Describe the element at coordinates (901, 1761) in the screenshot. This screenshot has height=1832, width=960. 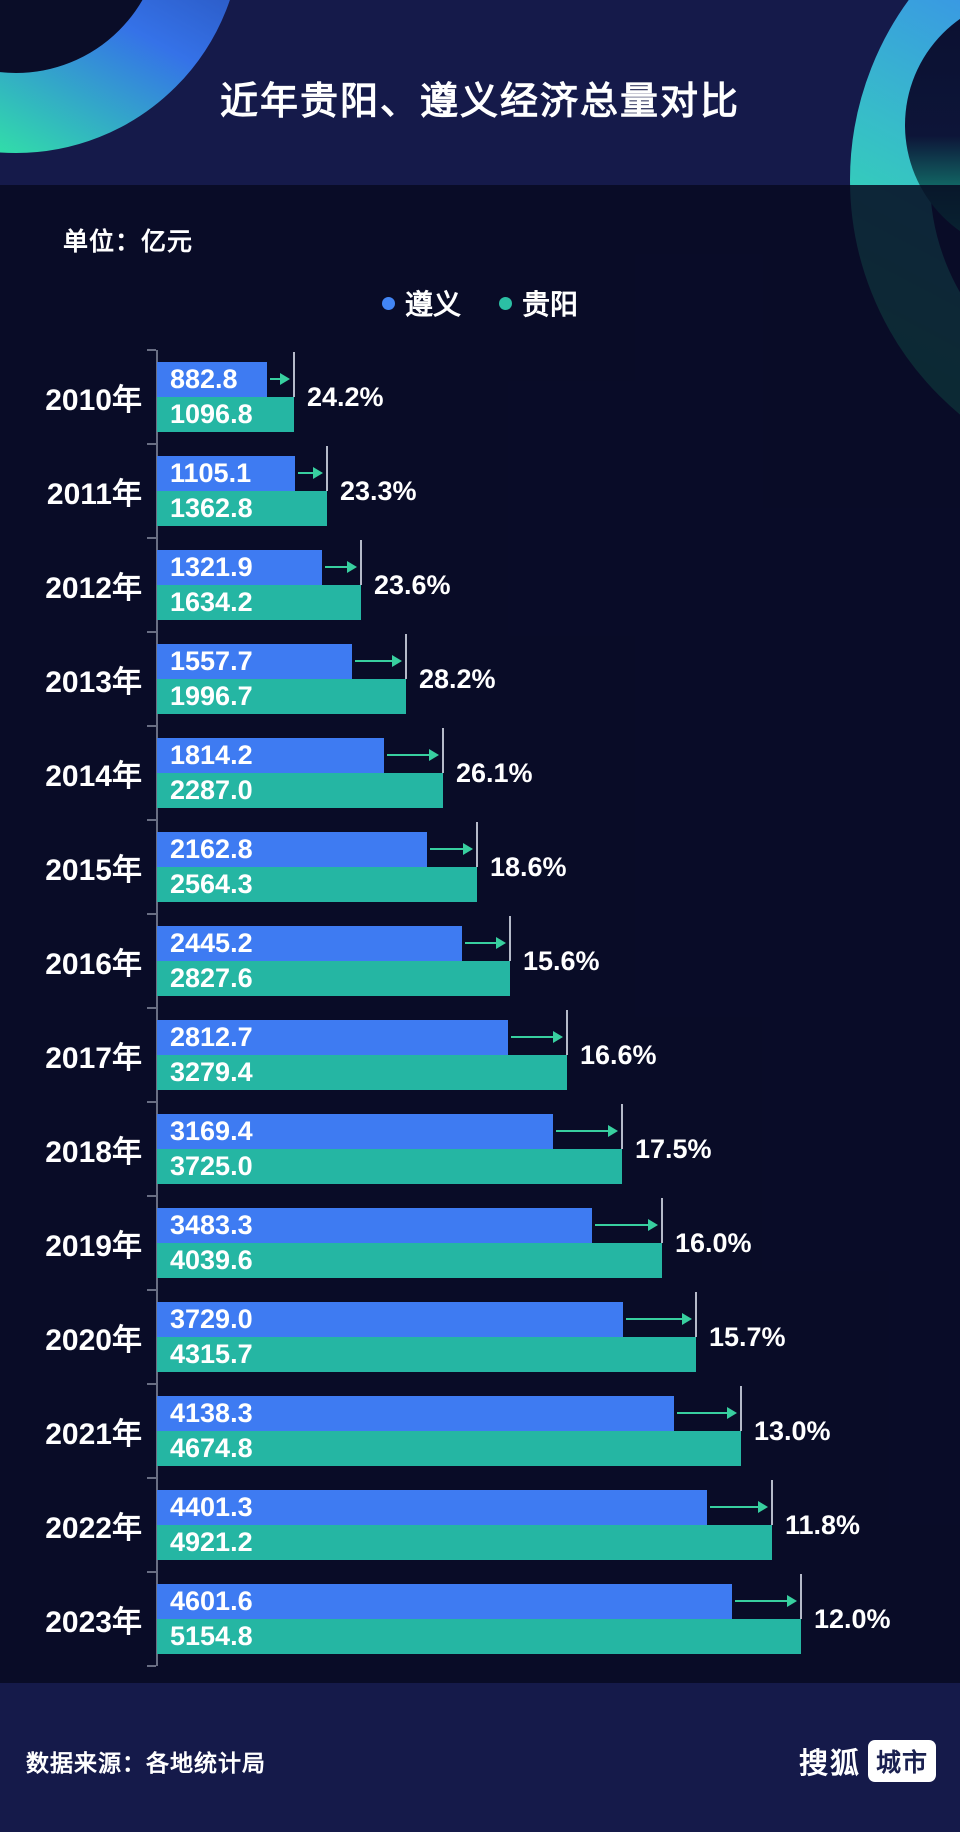
I see `brand-badge: 城市` at that location.